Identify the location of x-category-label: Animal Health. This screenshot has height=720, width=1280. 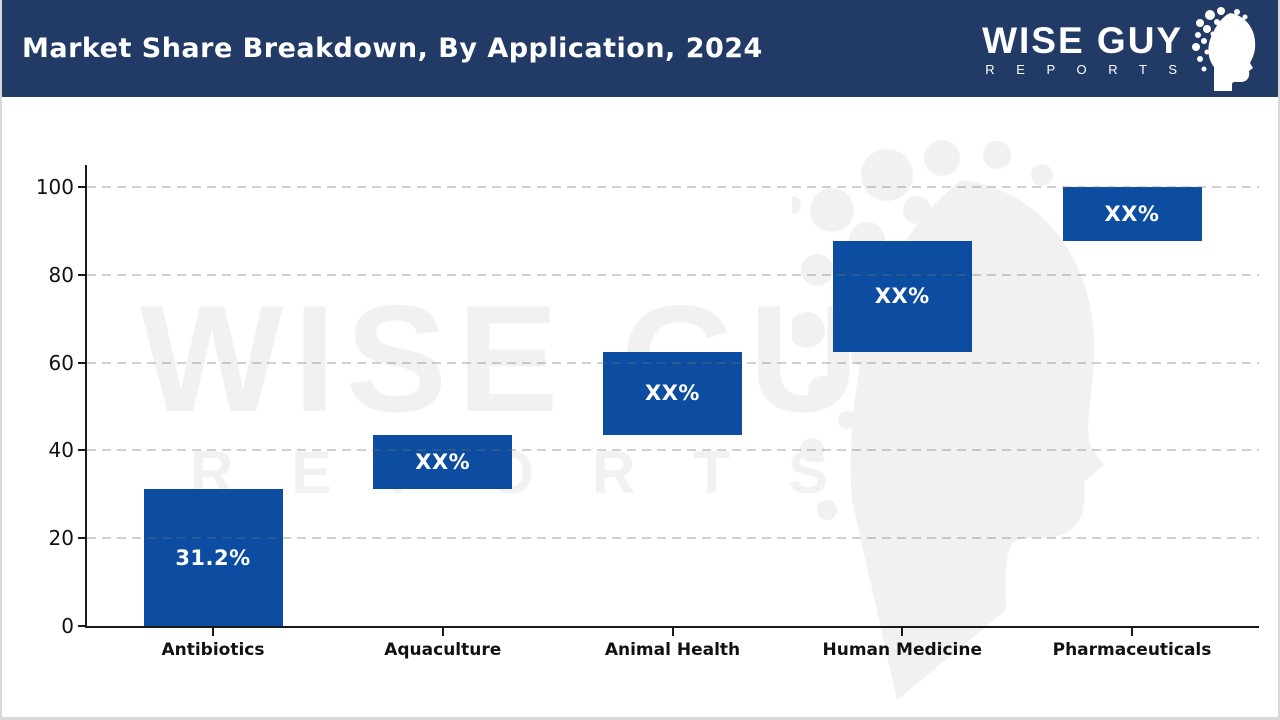
(672, 650).